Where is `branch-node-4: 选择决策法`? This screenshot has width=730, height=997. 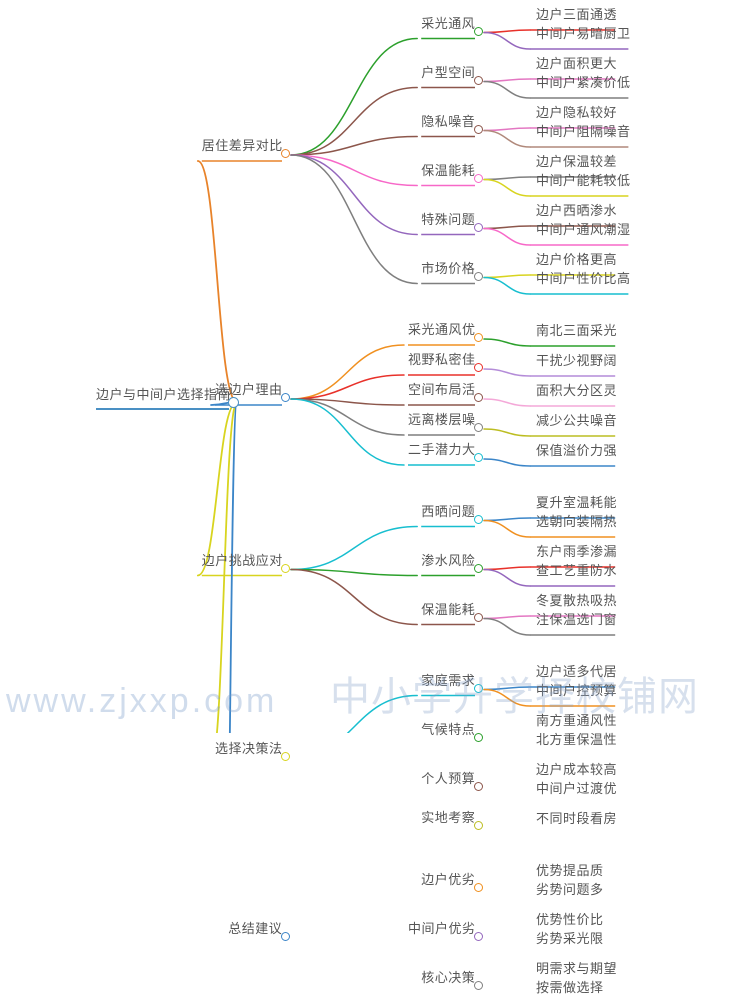 branch-node-4: 选择决策法 is located at coordinates (255, 752).